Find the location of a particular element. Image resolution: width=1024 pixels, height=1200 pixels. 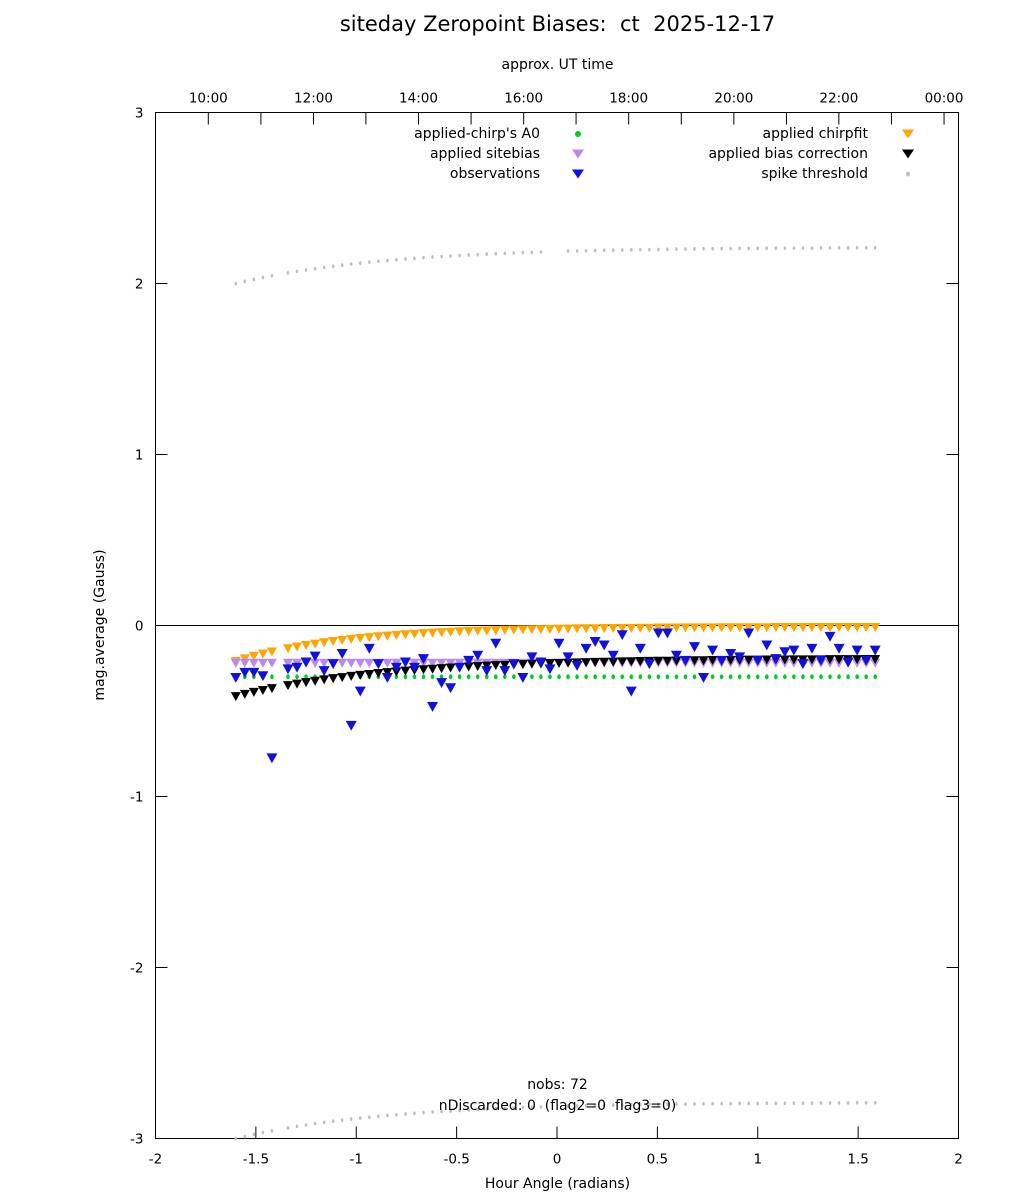

x-tick-label: 1.5 is located at coordinates (857, 1160).